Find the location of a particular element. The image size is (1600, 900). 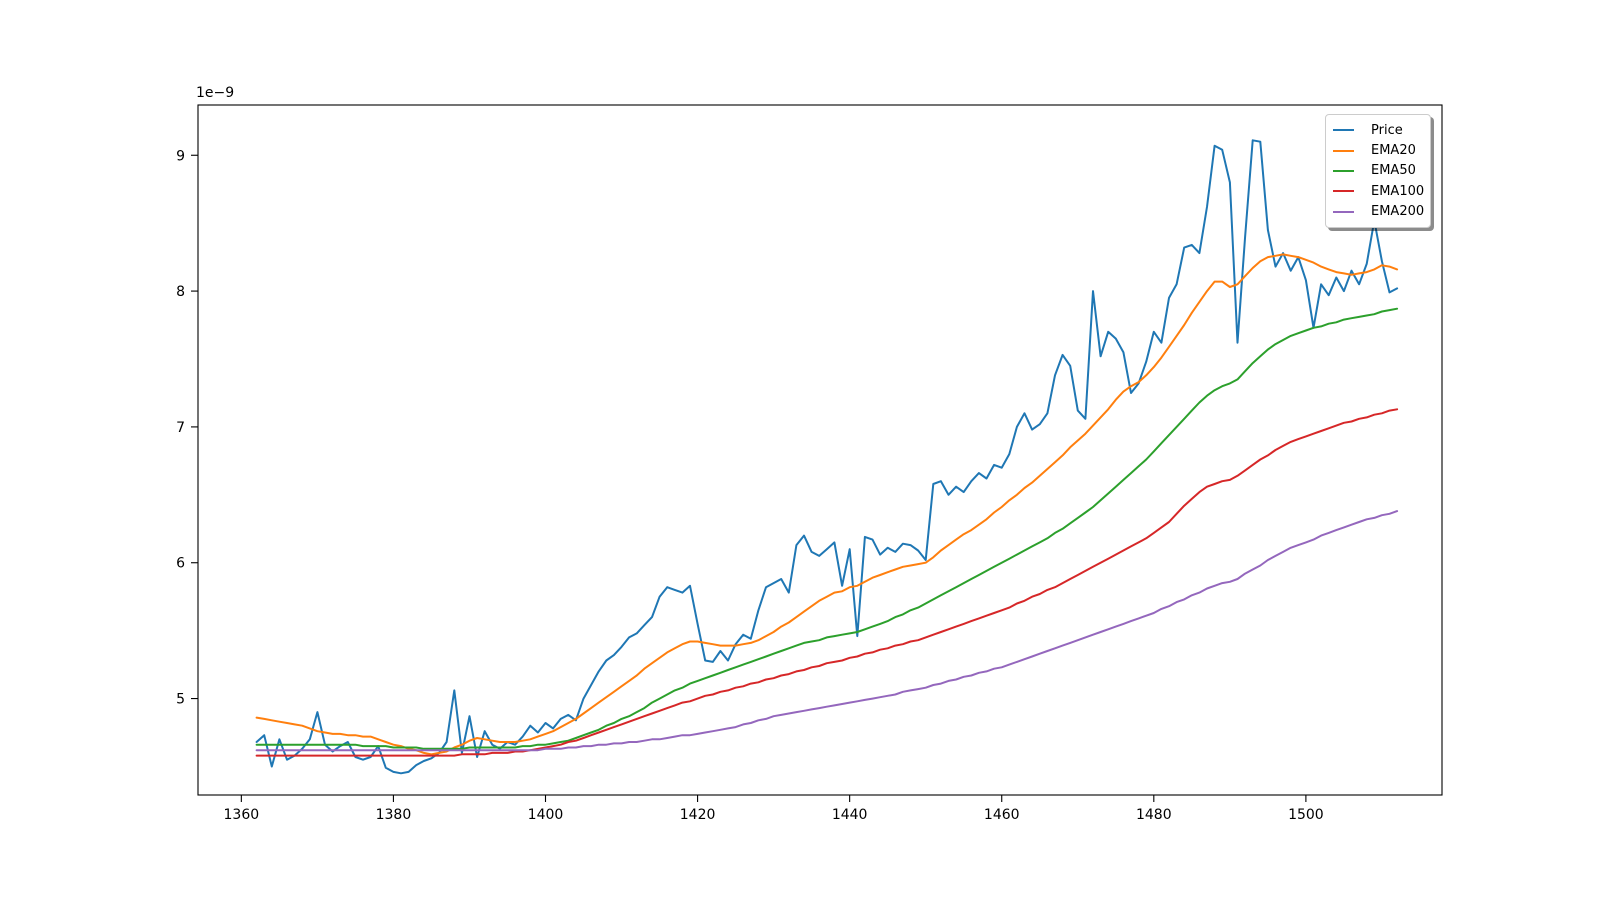

legend-entry-ema20: EMA20 is located at coordinates (1377, 150).